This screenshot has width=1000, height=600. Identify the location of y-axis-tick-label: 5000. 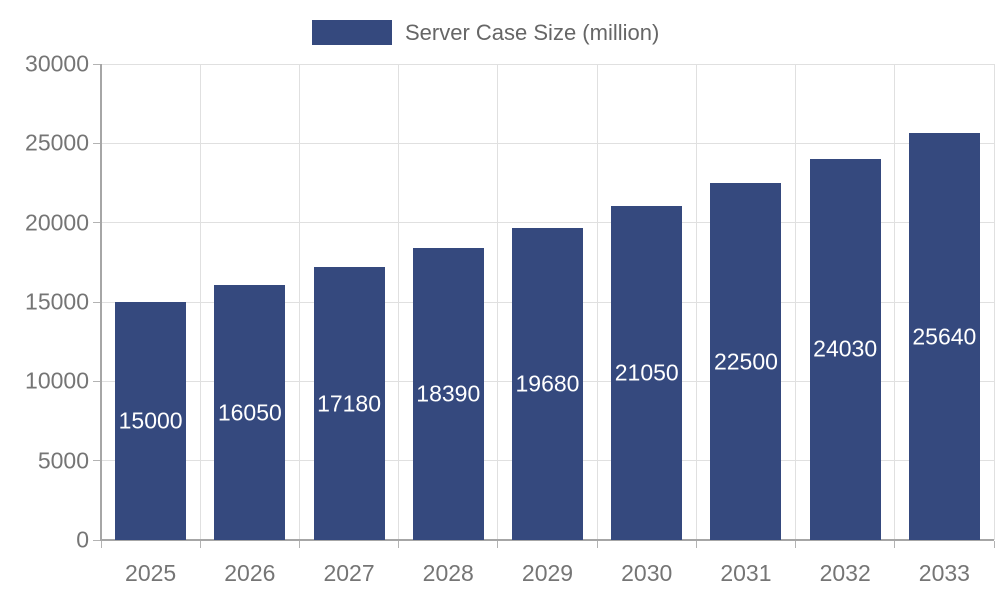
(63, 460).